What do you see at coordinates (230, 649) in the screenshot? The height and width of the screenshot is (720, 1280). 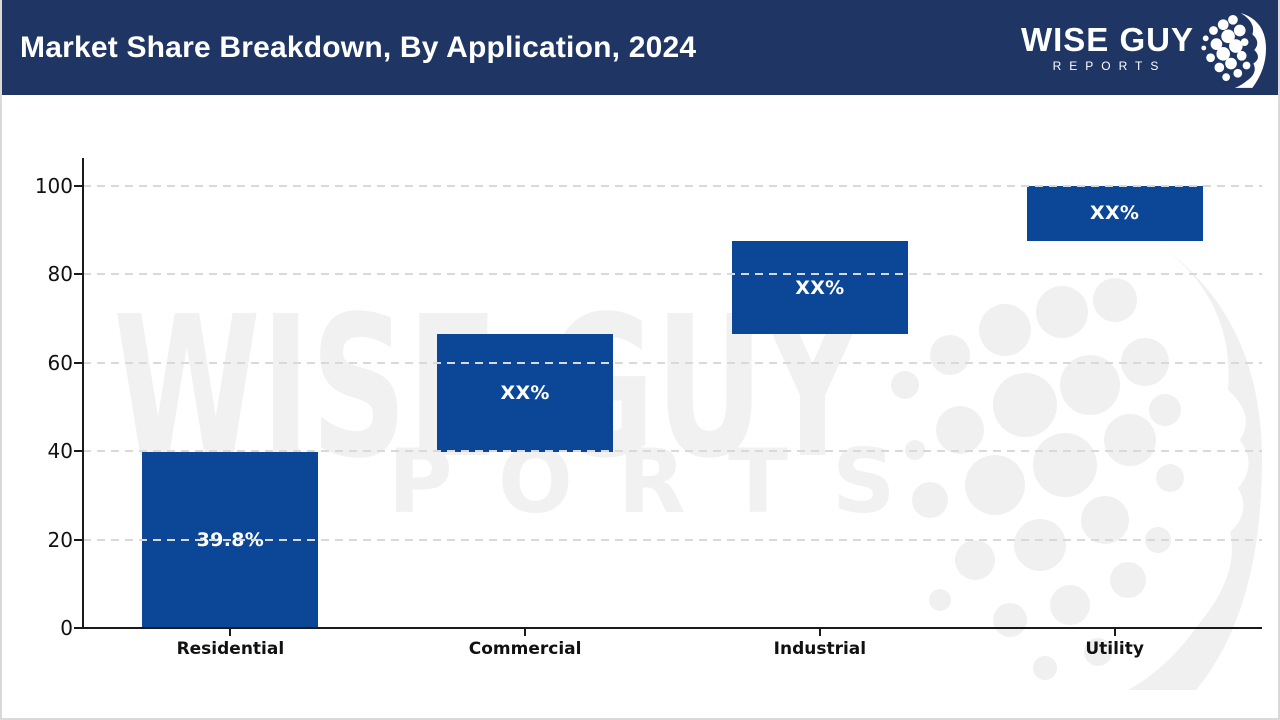 I see `x-axis-label-residential: Residential` at bounding box center [230, 649].